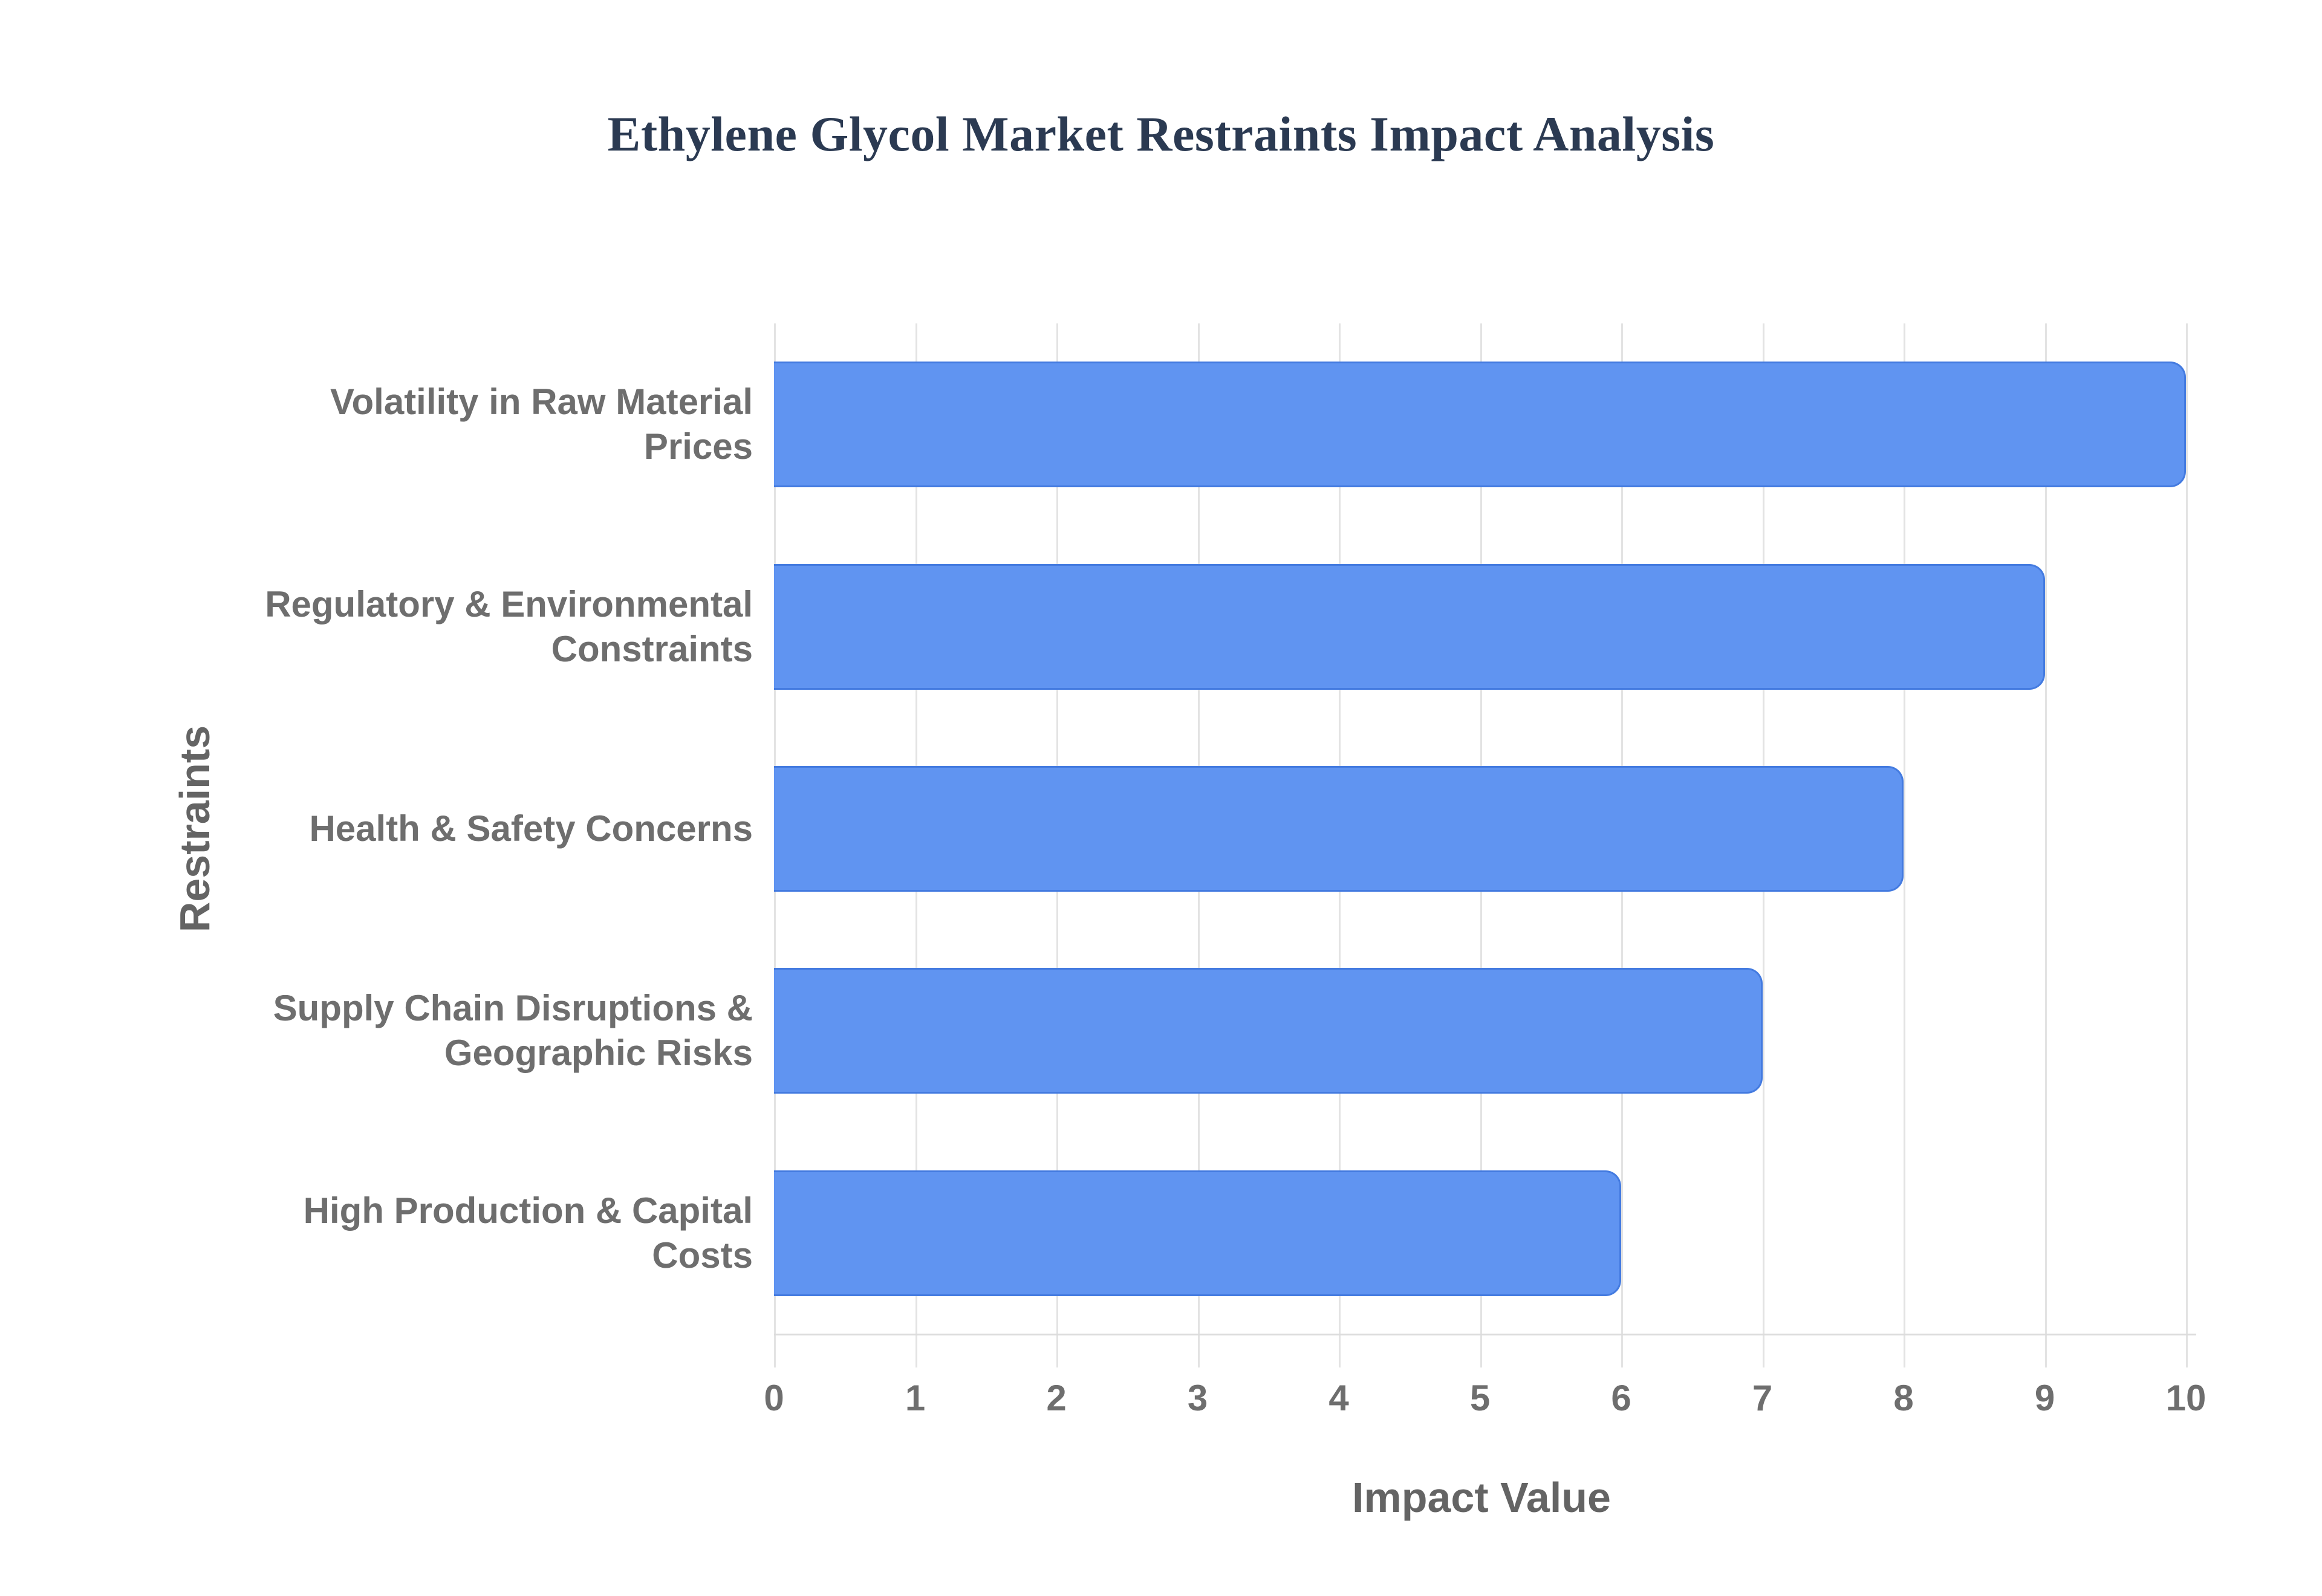 Image resolution: width=2322 pixels, height=1596 pixels. Describe the element at coordinates (1480, 1398) in the screenshot. I see `x-tick-label: 5` at that location.